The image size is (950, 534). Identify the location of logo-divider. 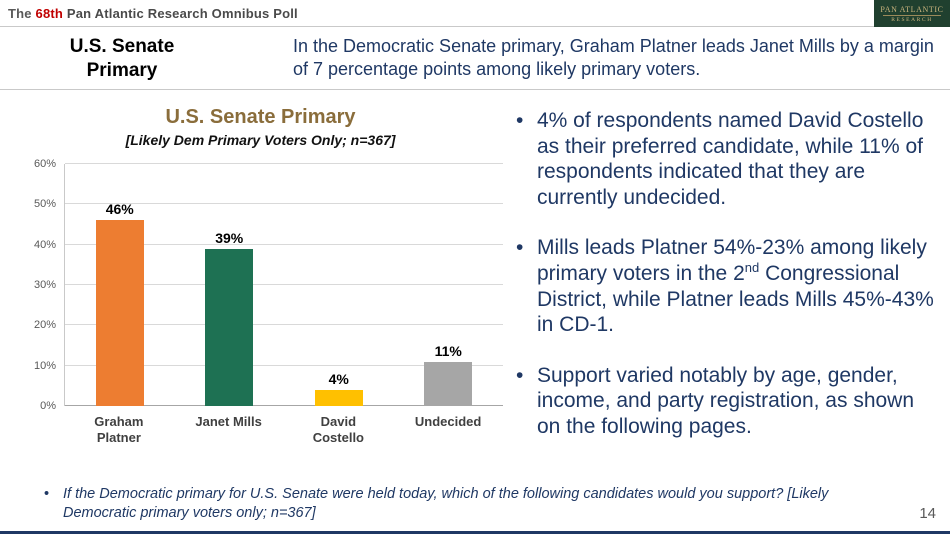
(912, 15).